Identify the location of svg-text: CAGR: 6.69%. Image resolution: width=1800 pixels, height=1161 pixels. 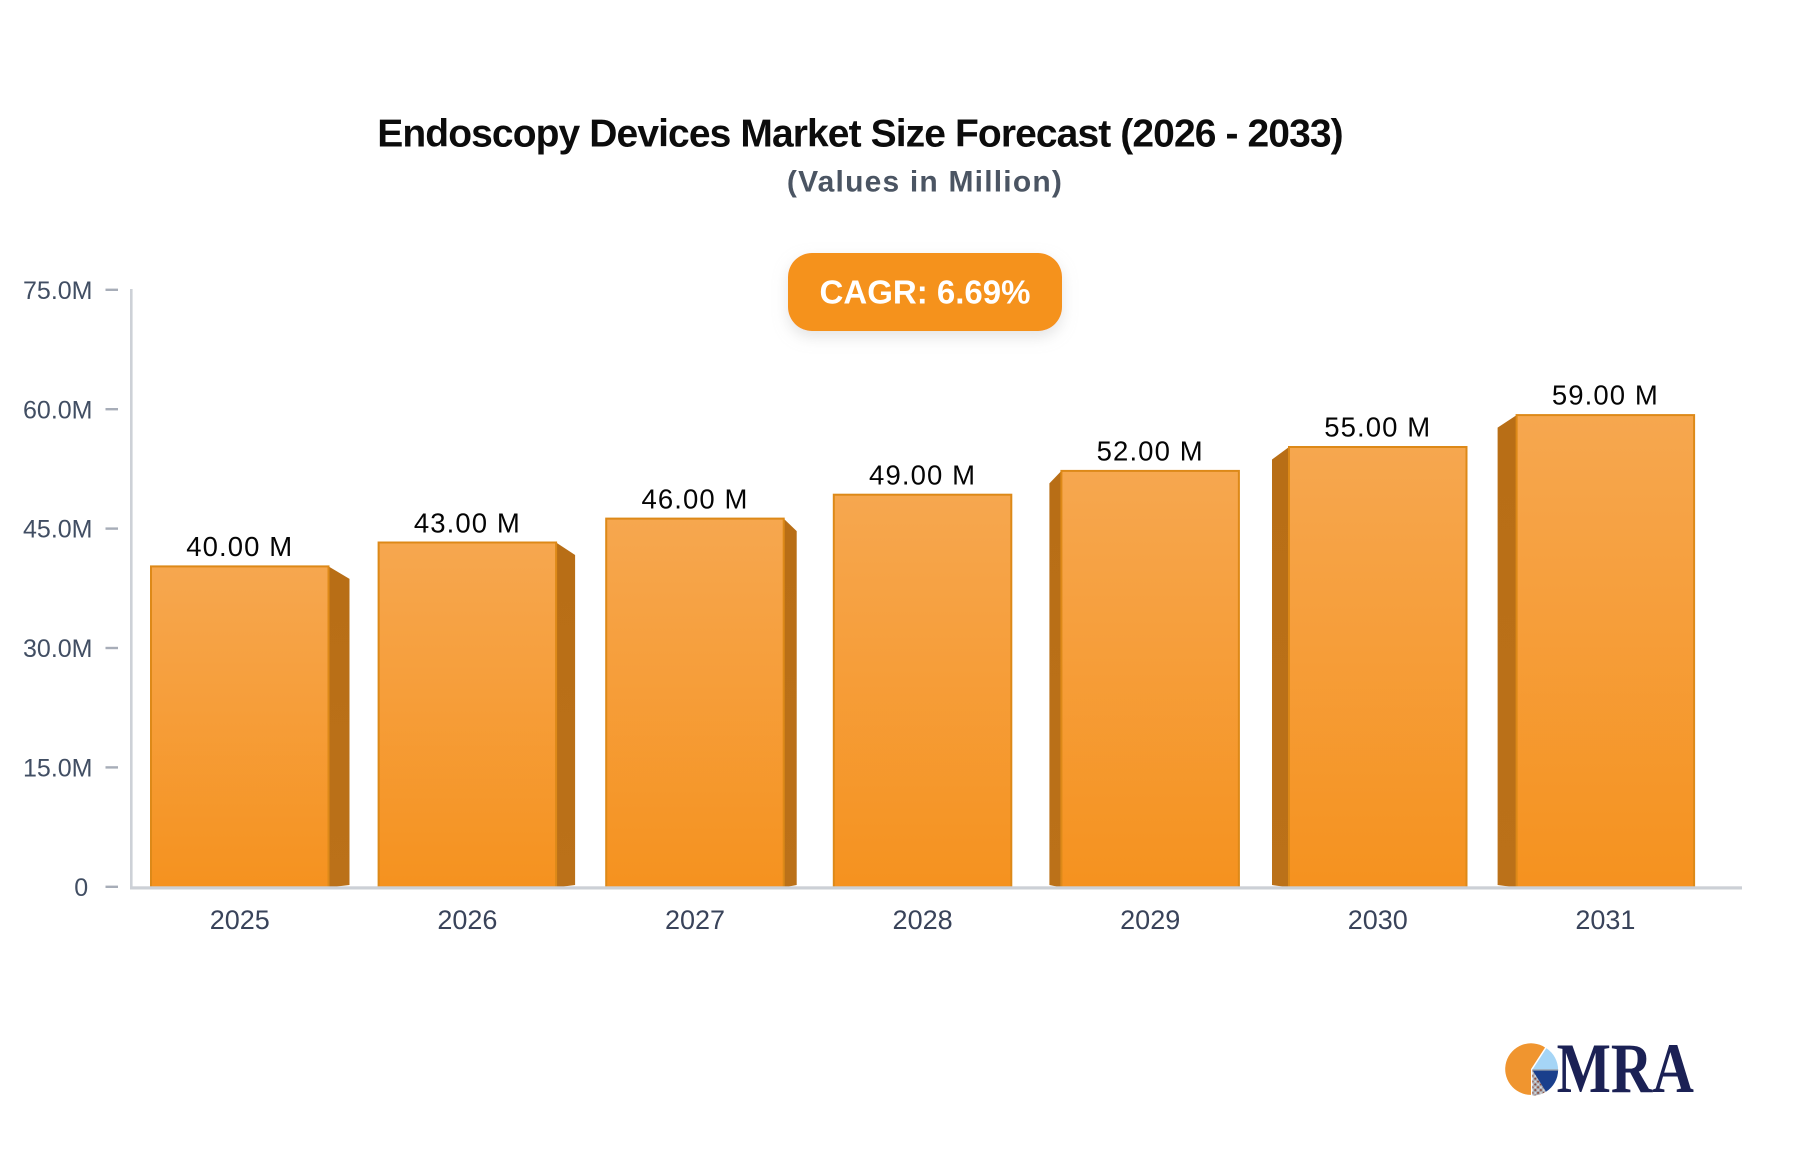
(925, 292).